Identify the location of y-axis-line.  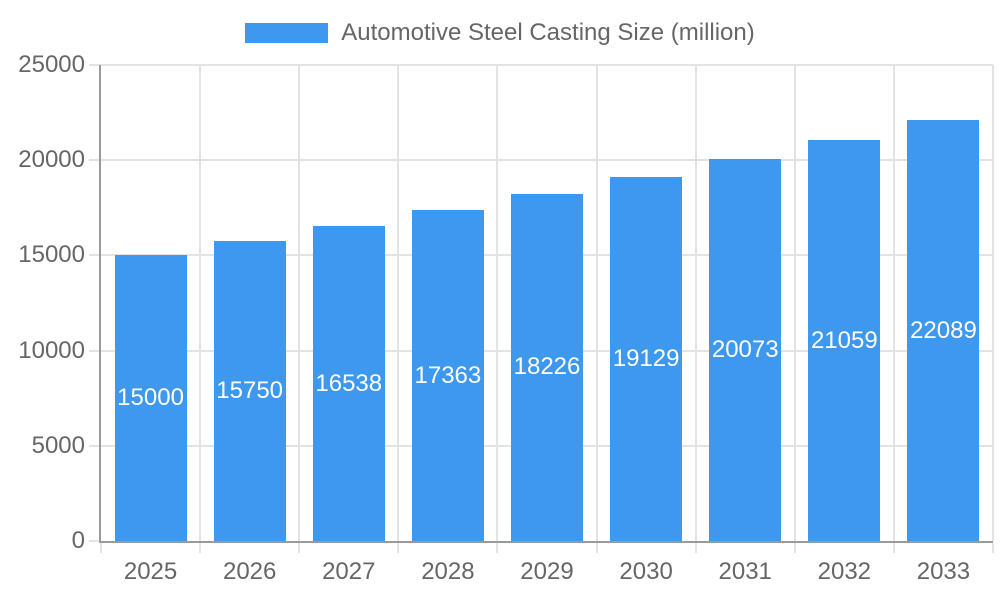
(100, 304).